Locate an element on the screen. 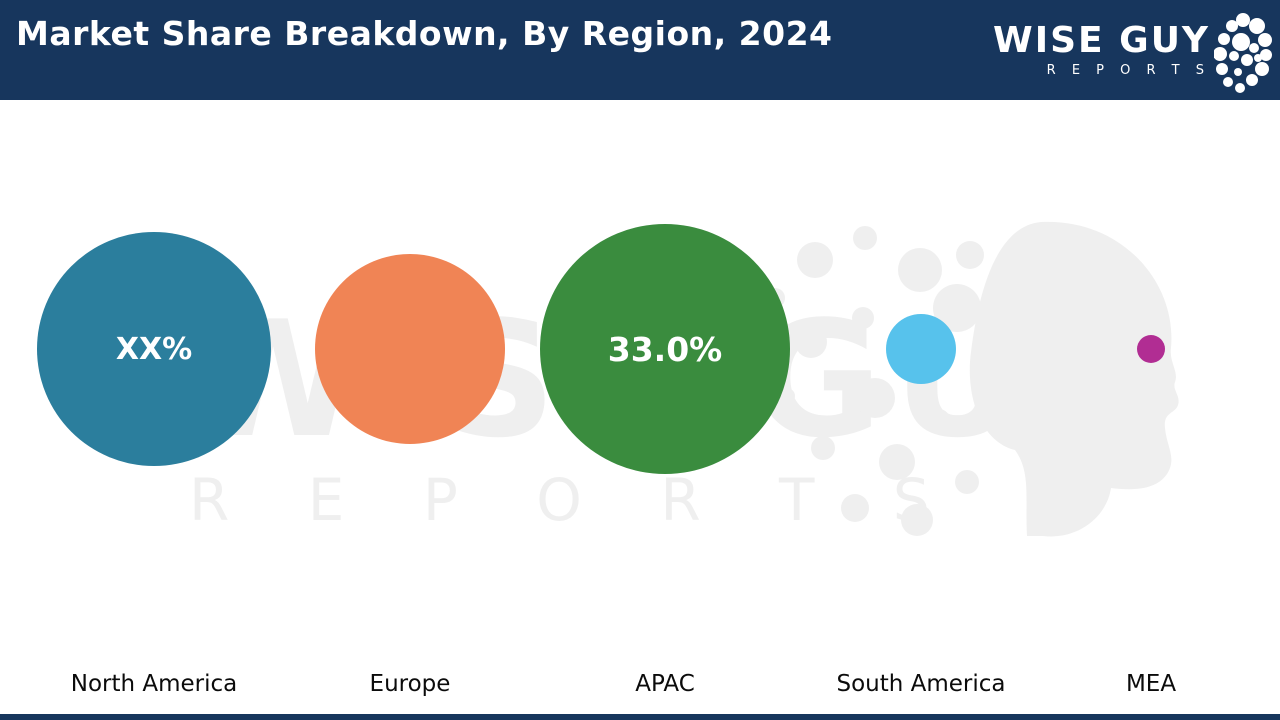  region-label-europe: Europe is located at coordinates (410, 684).